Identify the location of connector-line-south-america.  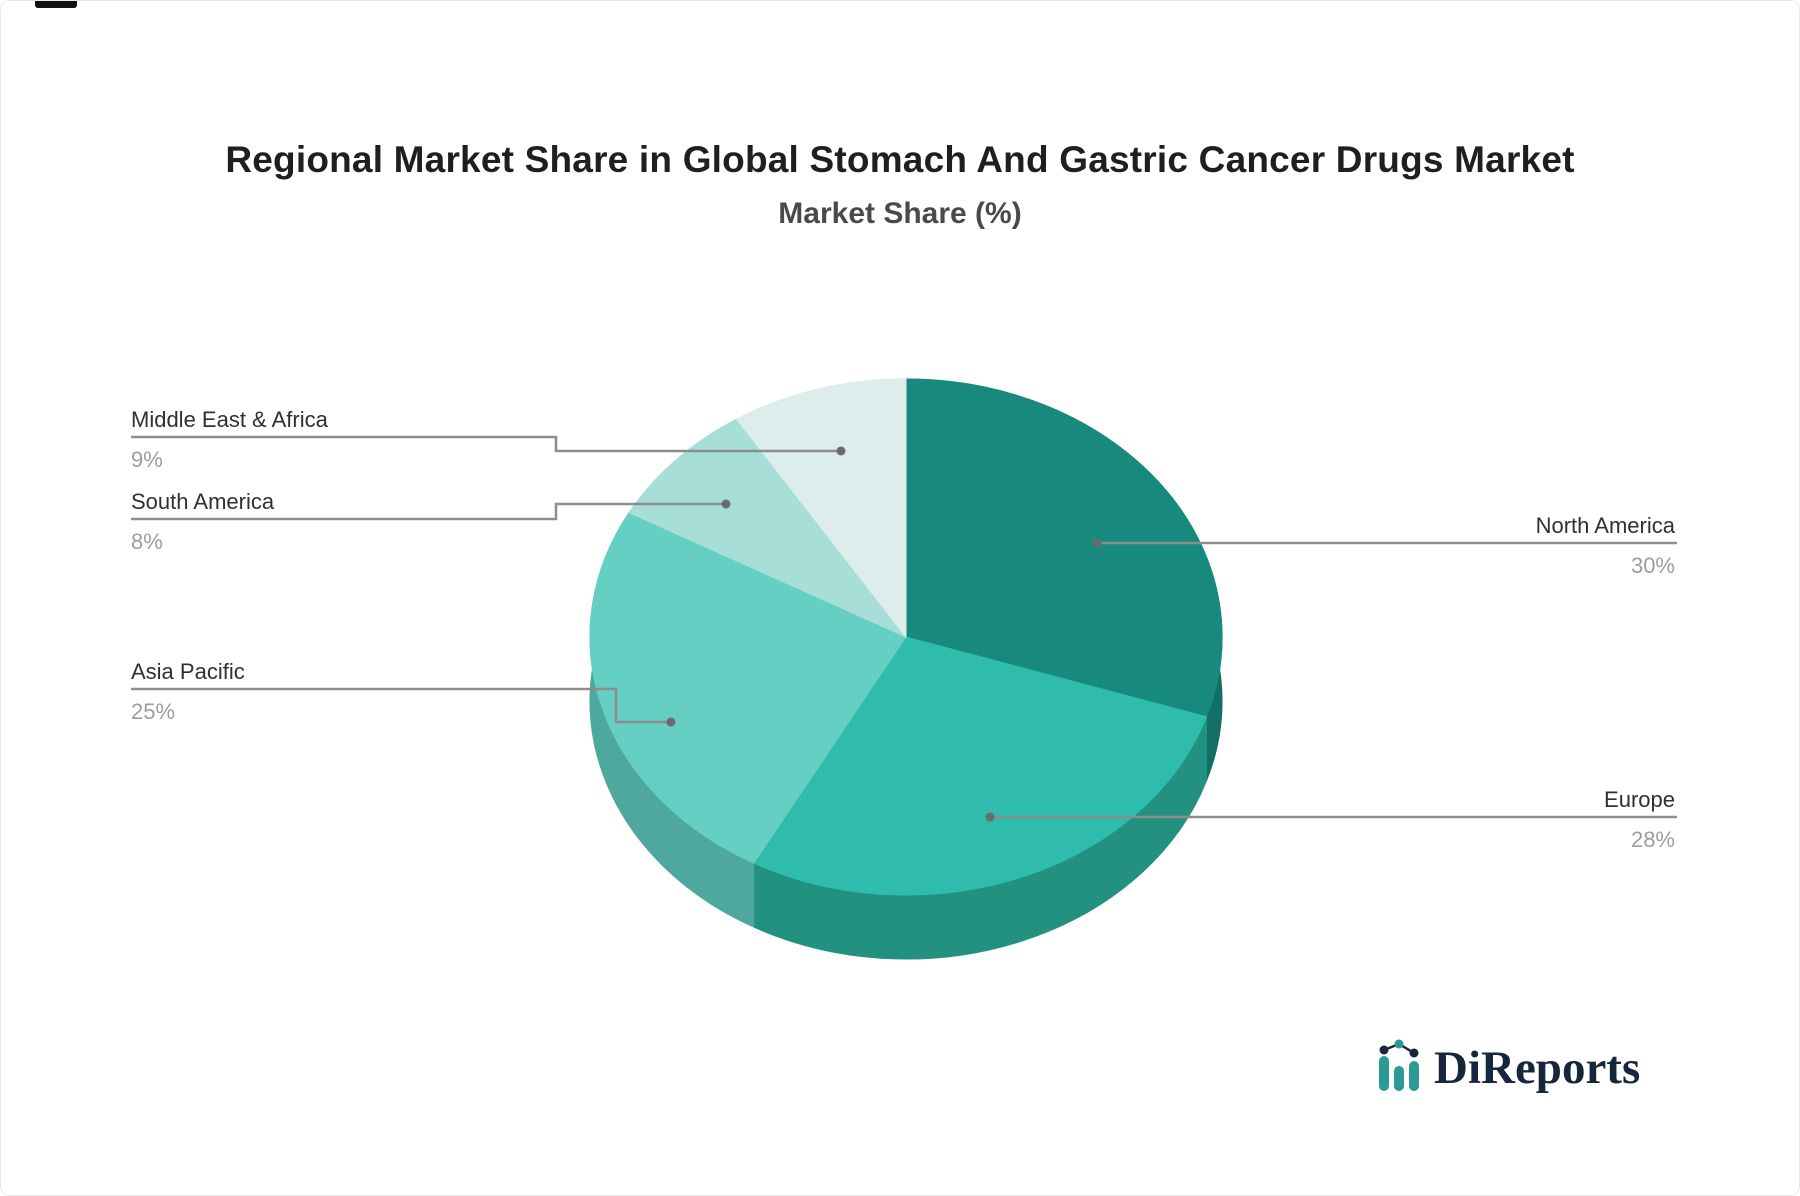
(428, 511).